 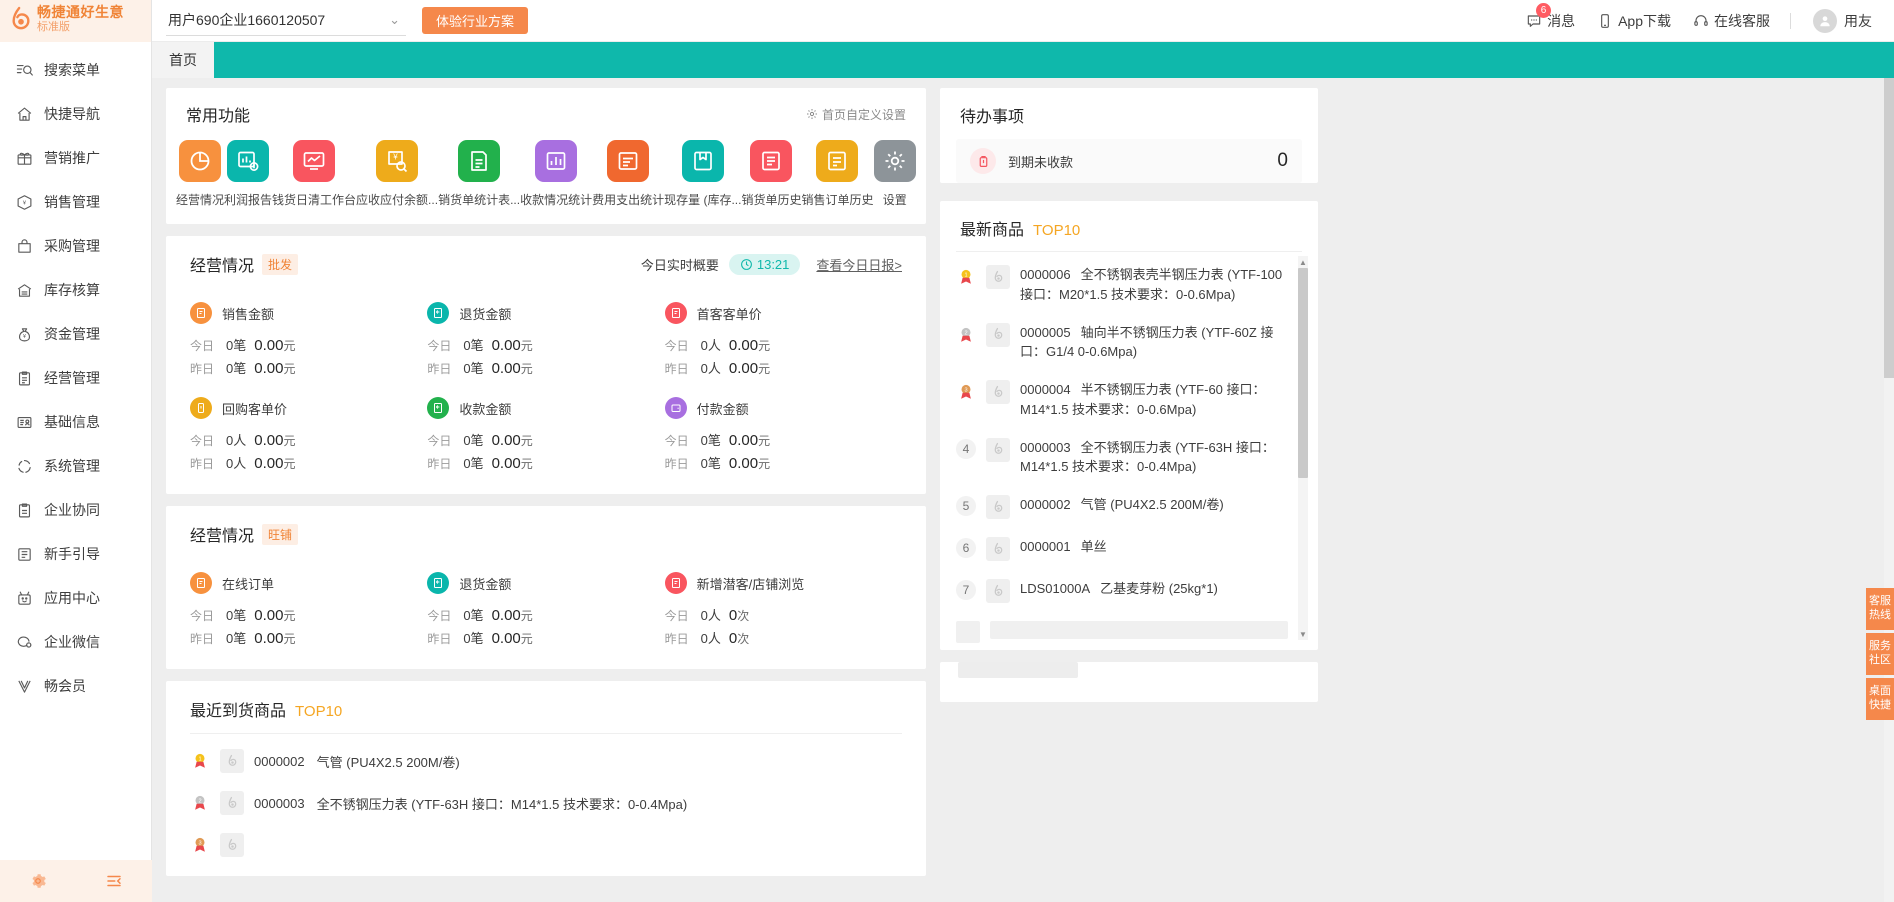 I want to click on scroll-up-icon: ▲, so click(x=1303, y=262).